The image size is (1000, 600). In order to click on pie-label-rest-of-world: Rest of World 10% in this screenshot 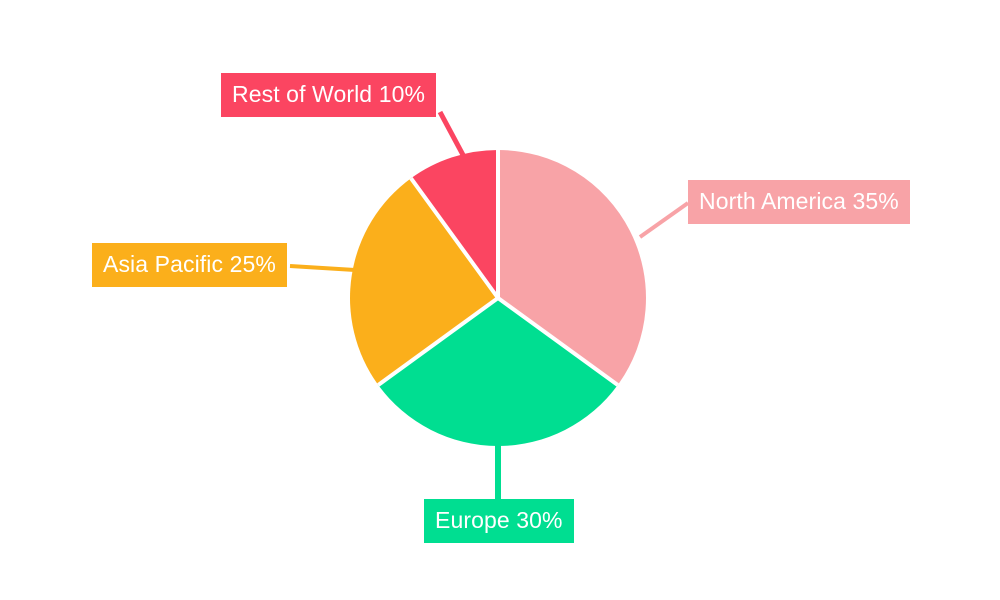, I will do `click(329, 95)`.